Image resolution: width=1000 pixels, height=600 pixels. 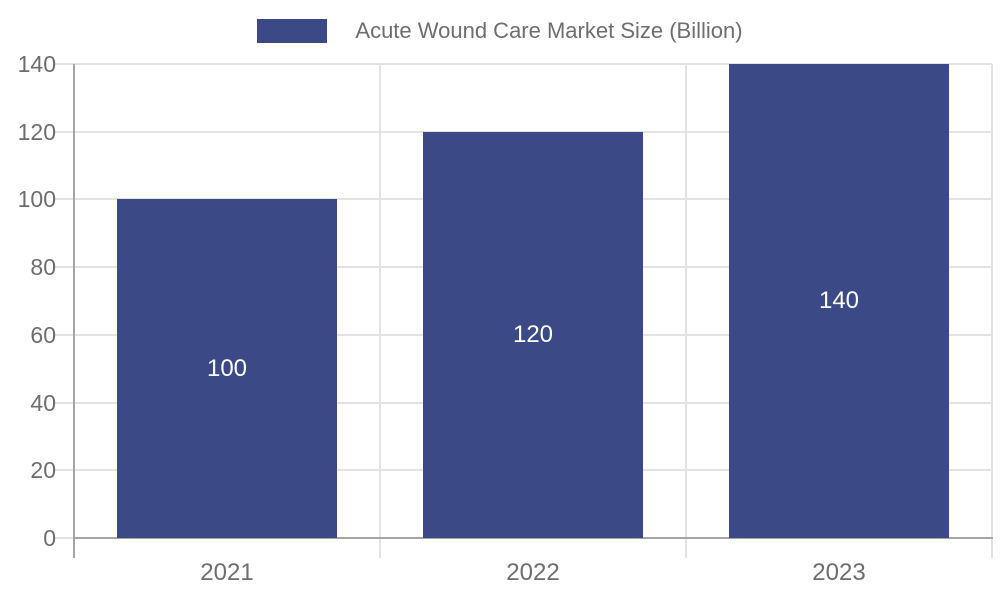 I want to click on gridline-horizontal, so click(x=533, y=64).